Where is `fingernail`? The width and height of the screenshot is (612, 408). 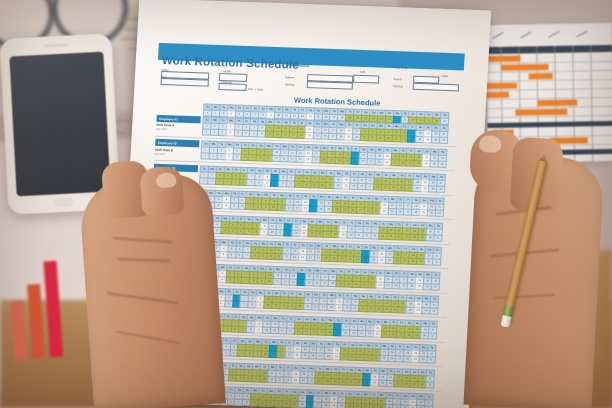 fingernail is located at coordinates (166, 180).